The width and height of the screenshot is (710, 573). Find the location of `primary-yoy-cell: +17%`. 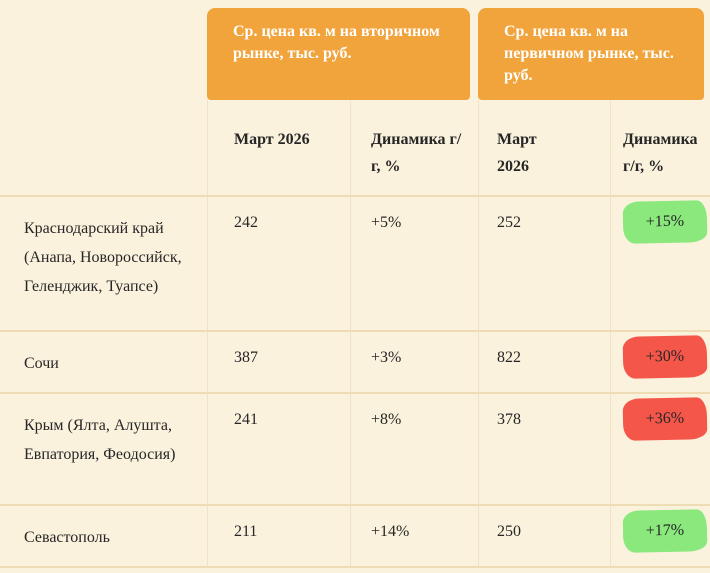

primary-yoy-cell: +17% is located at coordinates (660, 536).